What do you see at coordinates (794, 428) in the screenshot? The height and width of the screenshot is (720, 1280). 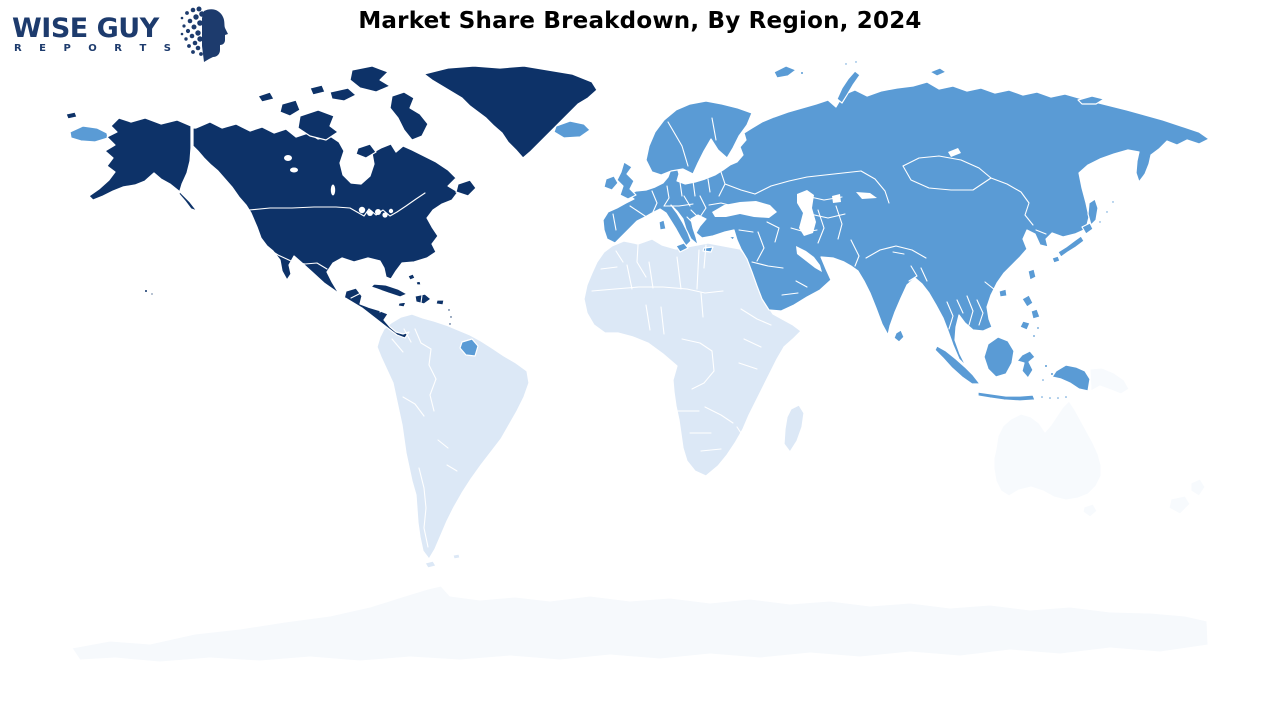 I see `landmass-madagascar` at bounding box center [794, 428].